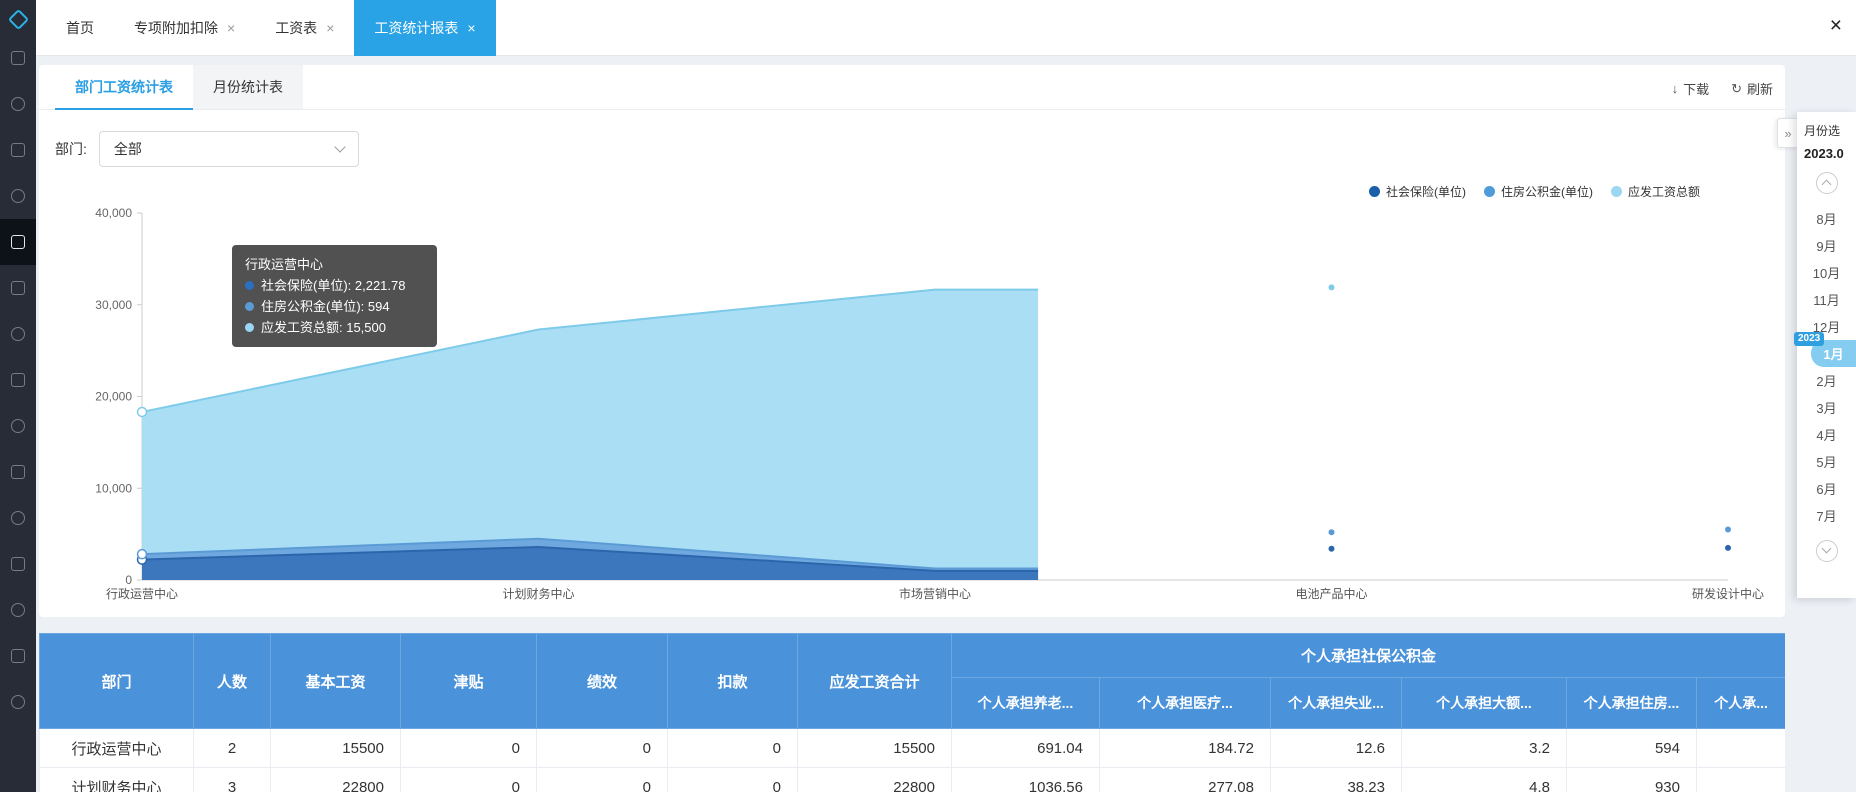  What do you see at coordinates (1835, 25) in the screenshot?
I see `close-icon: ×` at bounding box center [1835, 25].